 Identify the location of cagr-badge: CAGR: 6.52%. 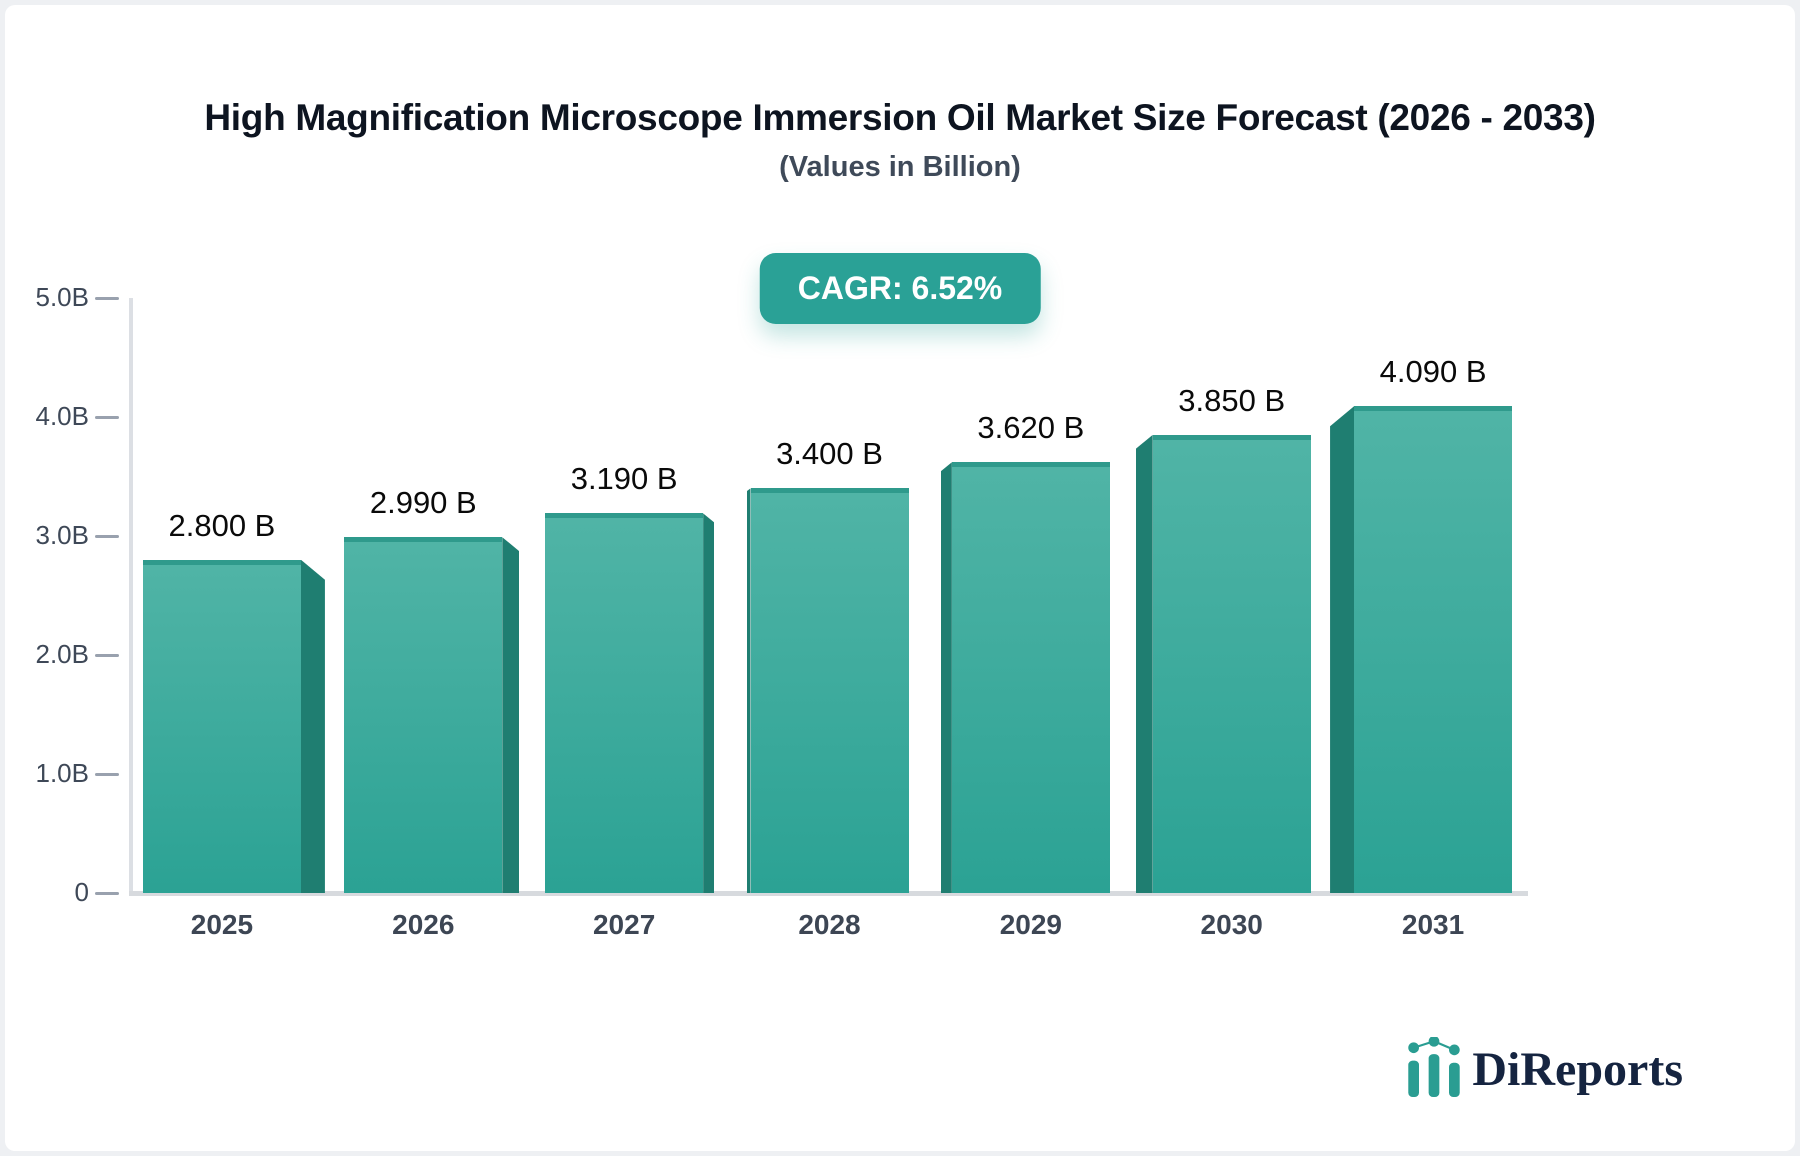
(900, 288).